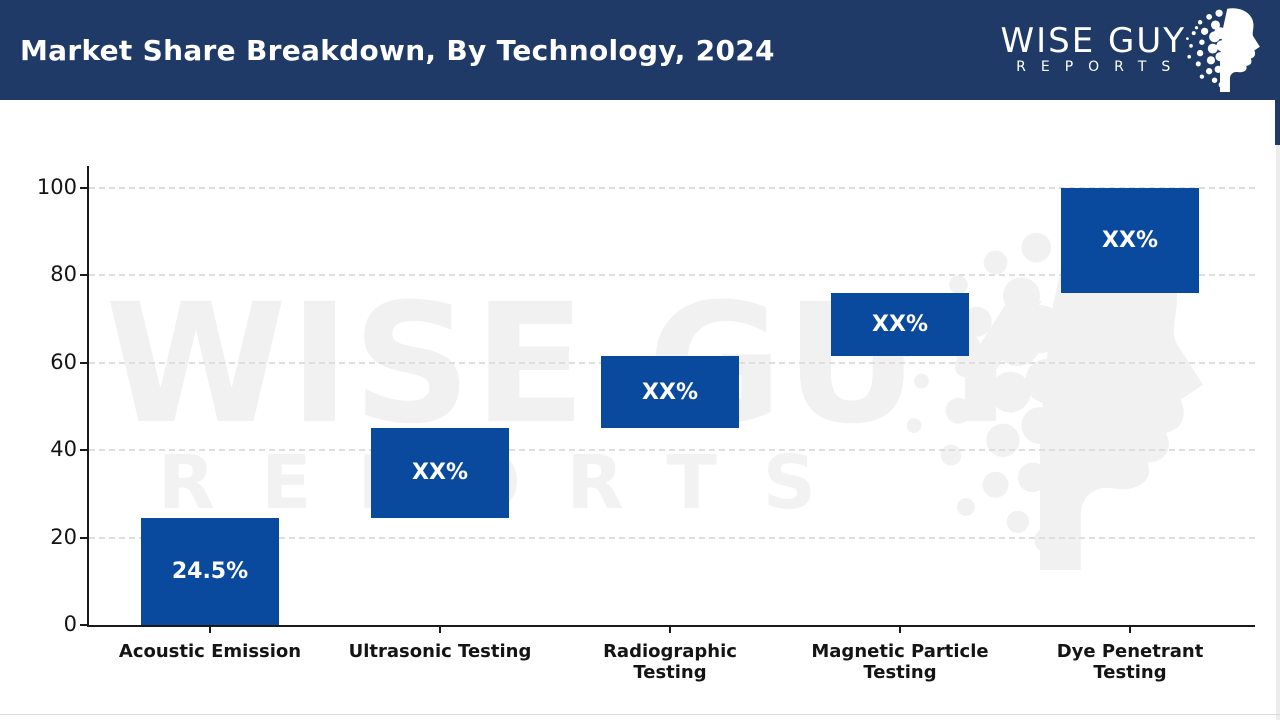  I want to click on y-tick-label: 80, so click(63, 274).